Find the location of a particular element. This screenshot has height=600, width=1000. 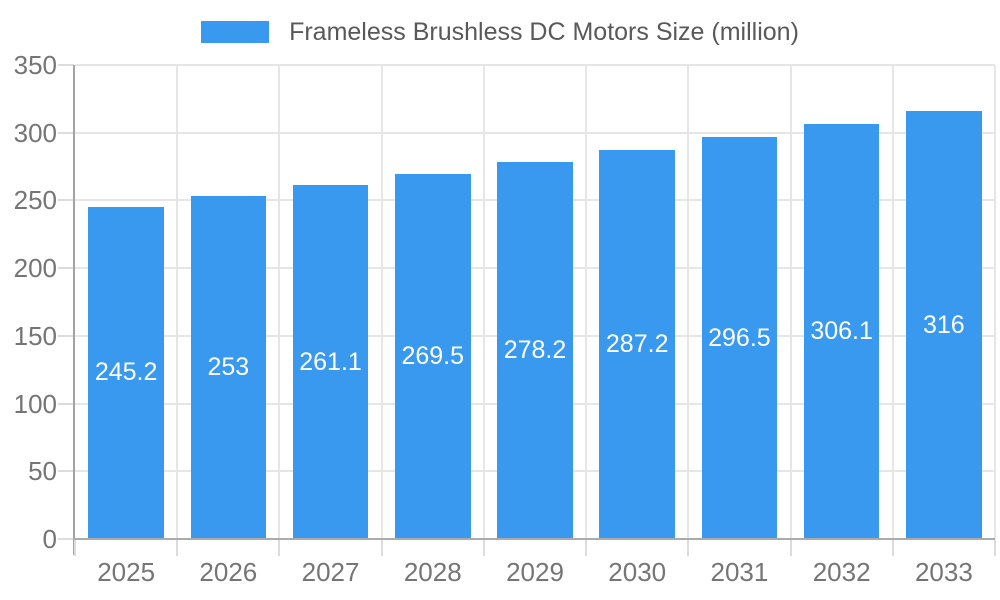

bar-cell: 306.1 is located at coordinates (842, 302).